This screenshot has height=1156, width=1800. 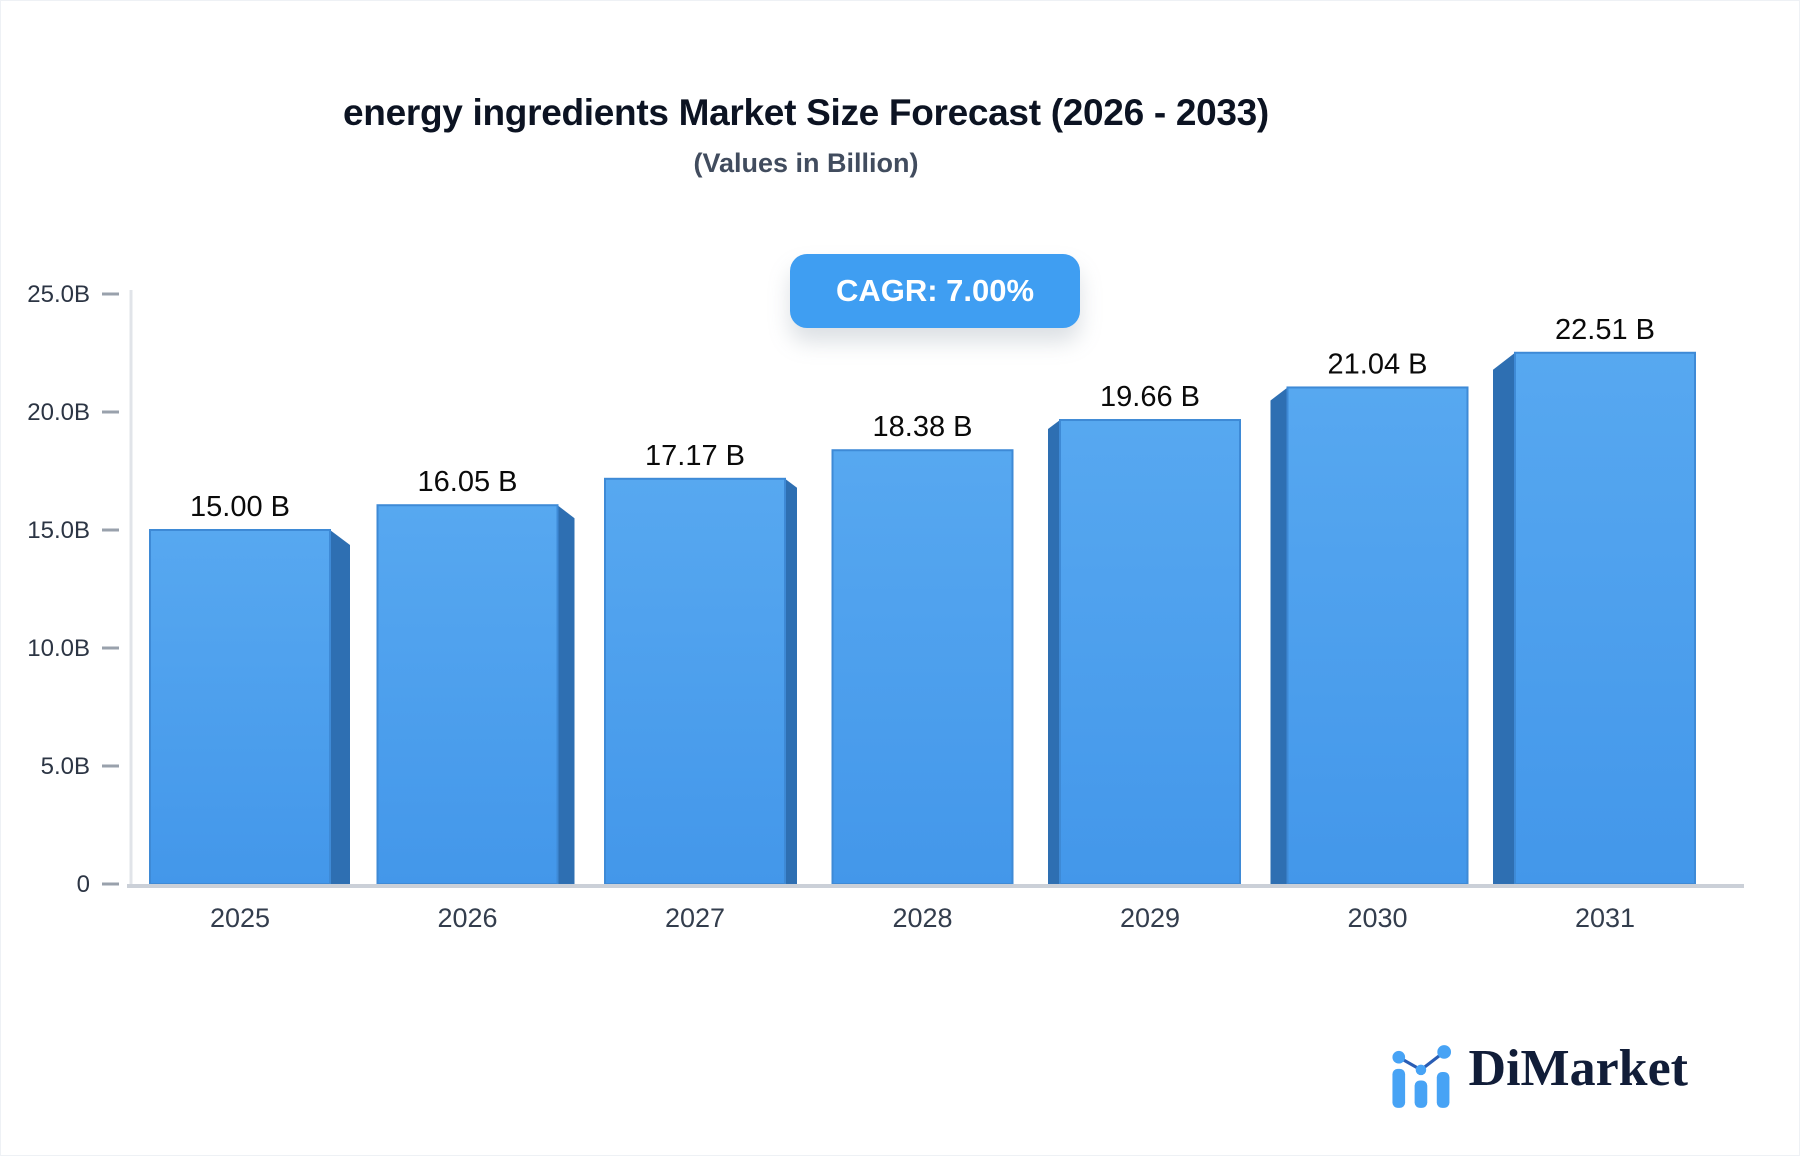 I want to click on bar-value-label: 16.05 B, so click(x=468, y=482).